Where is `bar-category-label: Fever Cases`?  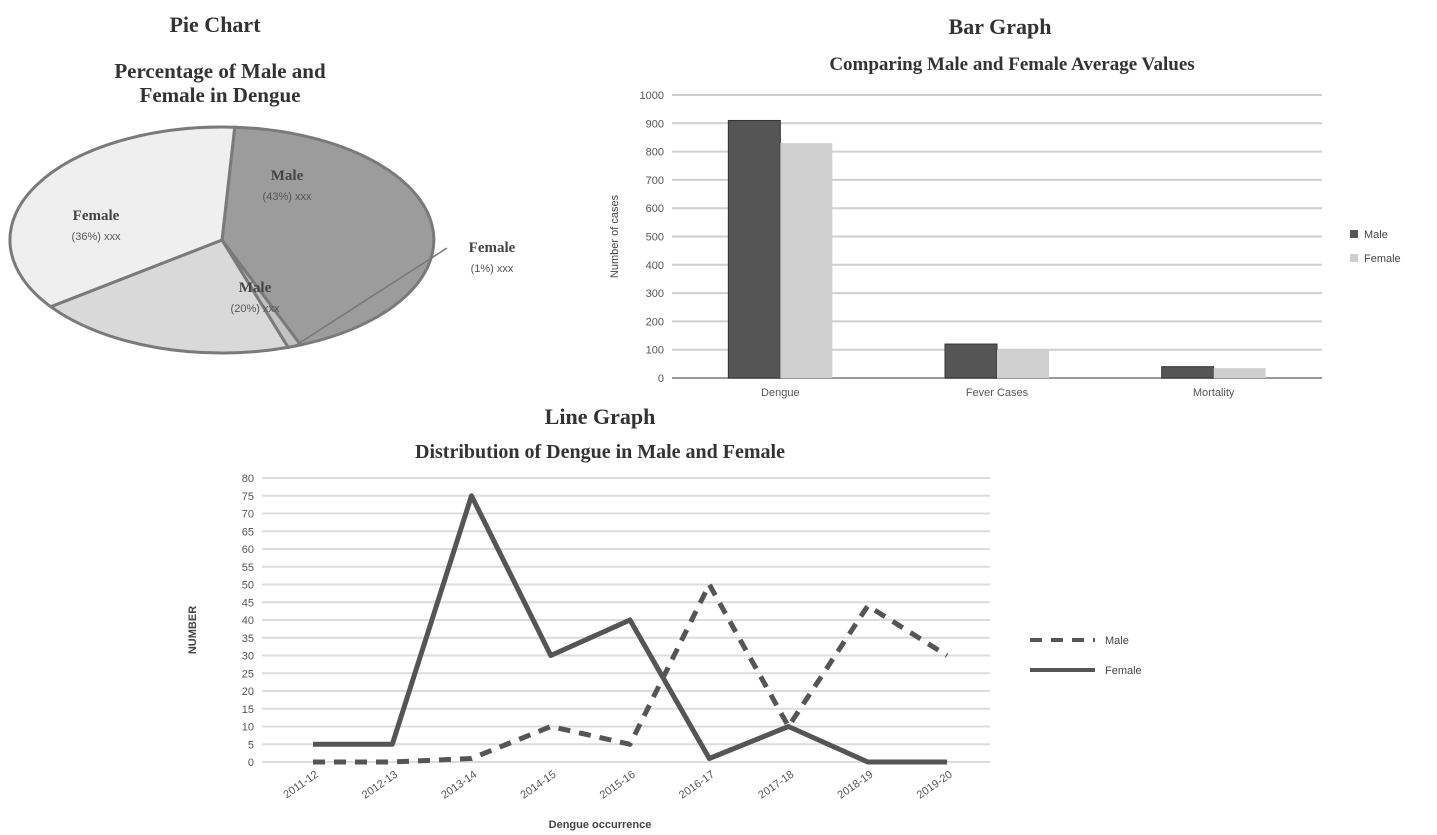 bar-category-label: Fever Cases is located at coordinates (997, 393).